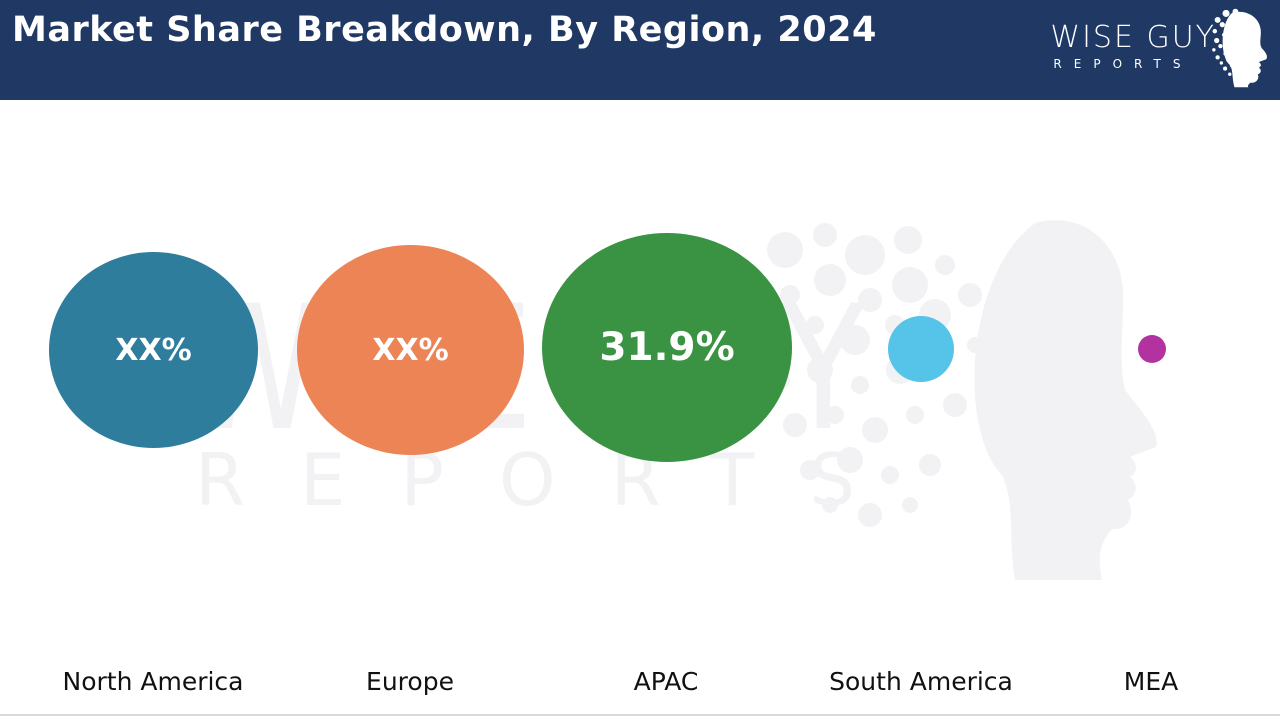  What do you see at coordinates (410, 681) in the screenshot?
I see `category-label-europe: Europe` at bounding box center [410, 681].